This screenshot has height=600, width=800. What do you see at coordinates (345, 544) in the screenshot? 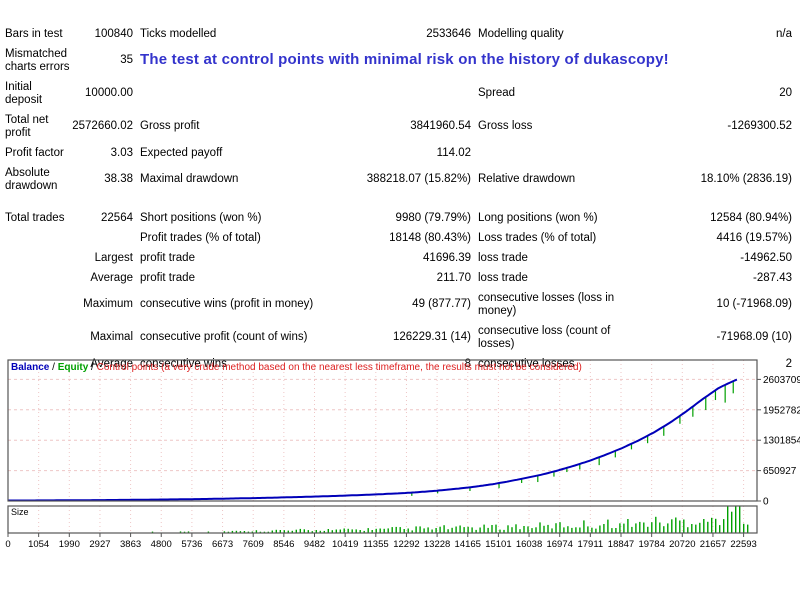
I see `x-axis-label: 10419` at bounding box center [345, 544].